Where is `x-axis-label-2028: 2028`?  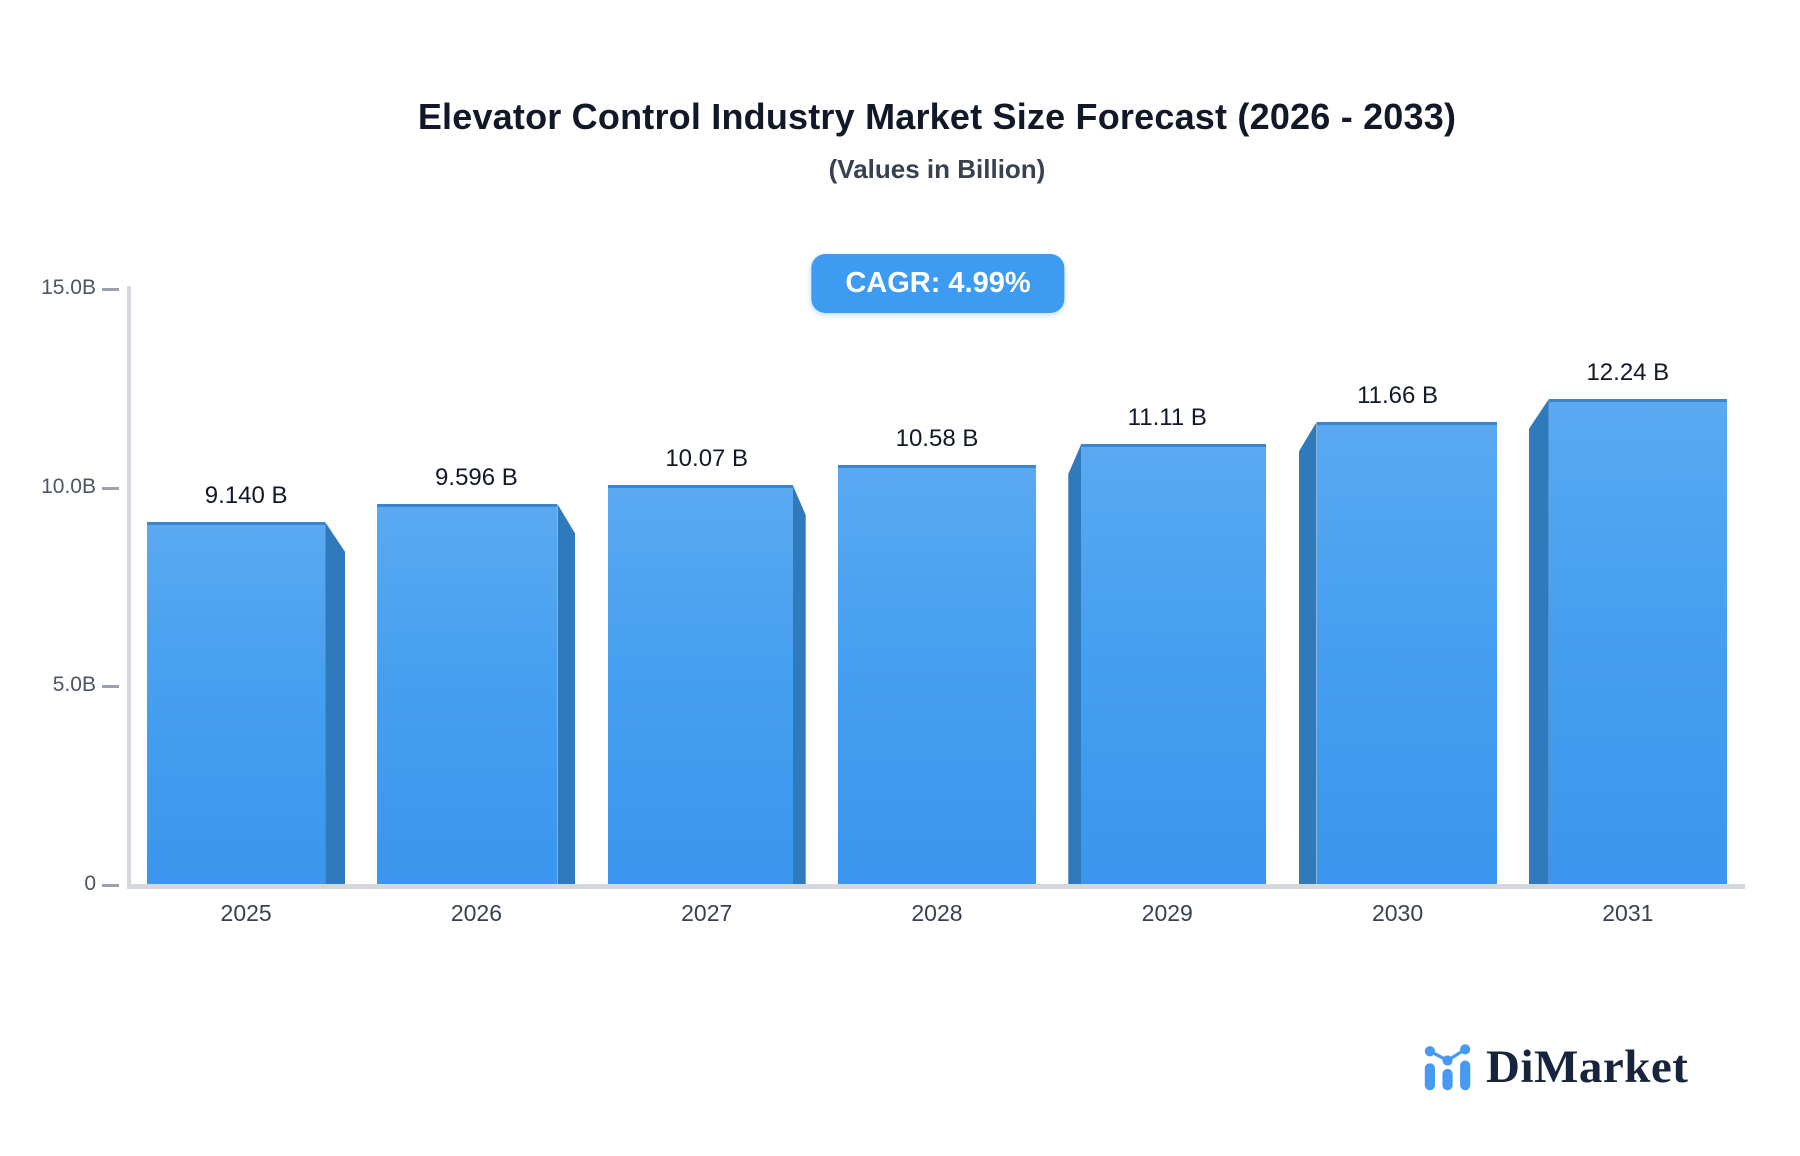 x-axis-label-2028: 2028 is located at coordinates (937, 913).